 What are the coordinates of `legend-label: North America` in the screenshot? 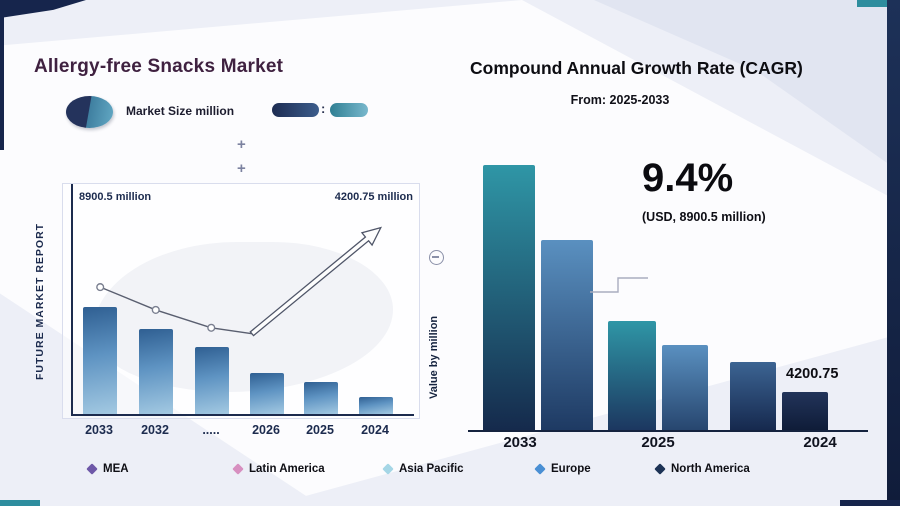 It's located at (710, 469).